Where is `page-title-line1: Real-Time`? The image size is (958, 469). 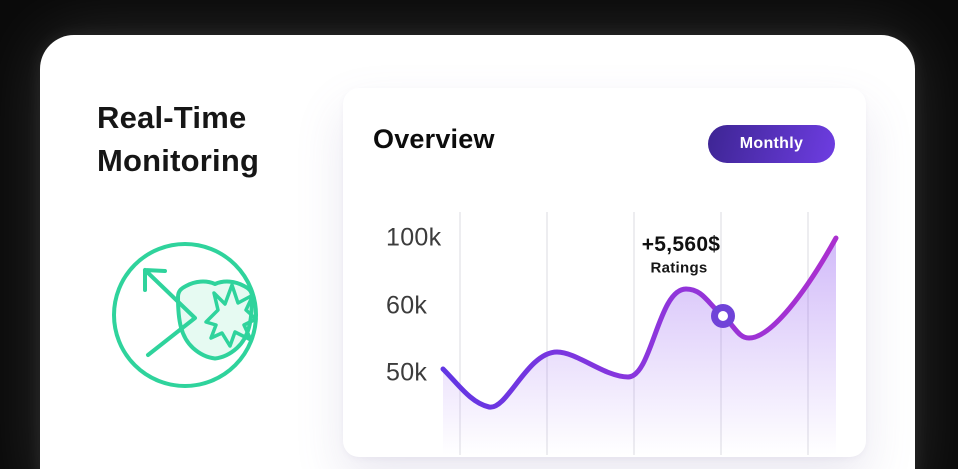 page-title-line1: Real-Time is located at coordinates (172, 117).